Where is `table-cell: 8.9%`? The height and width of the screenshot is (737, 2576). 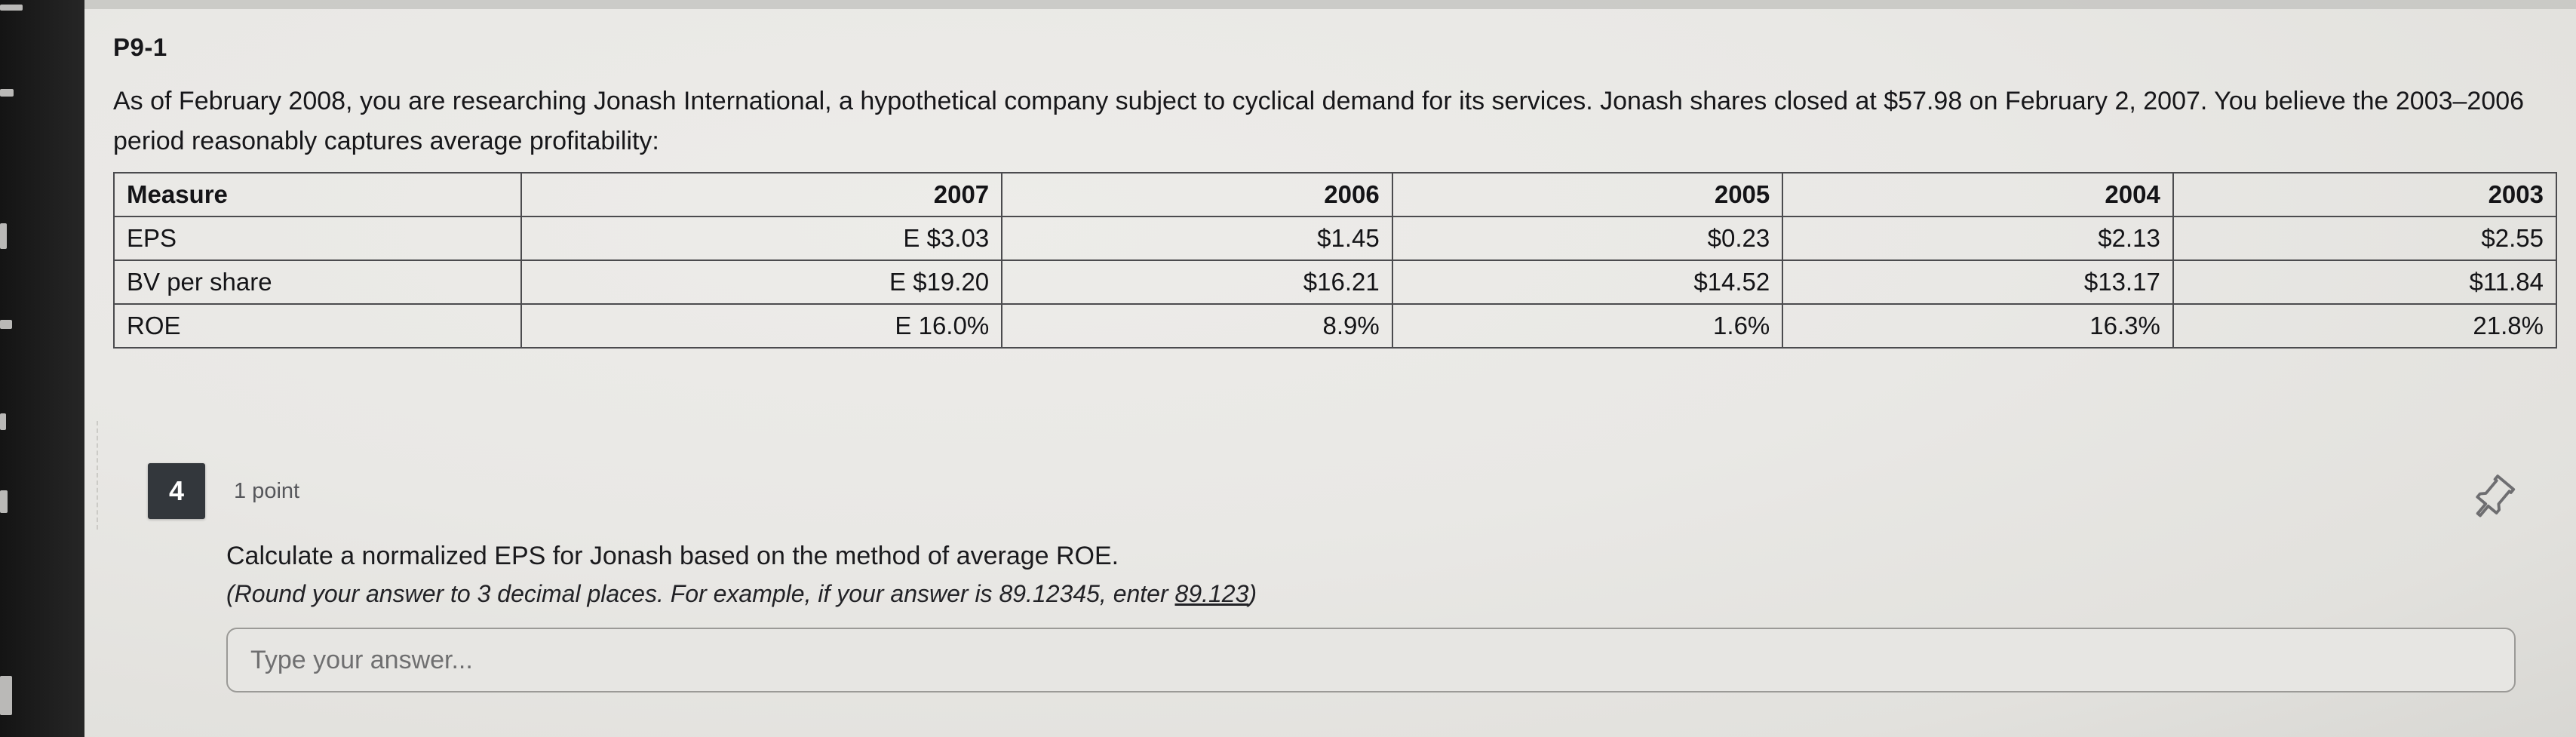
table-cell: 8.9% is located at coordinates (1197, 326).